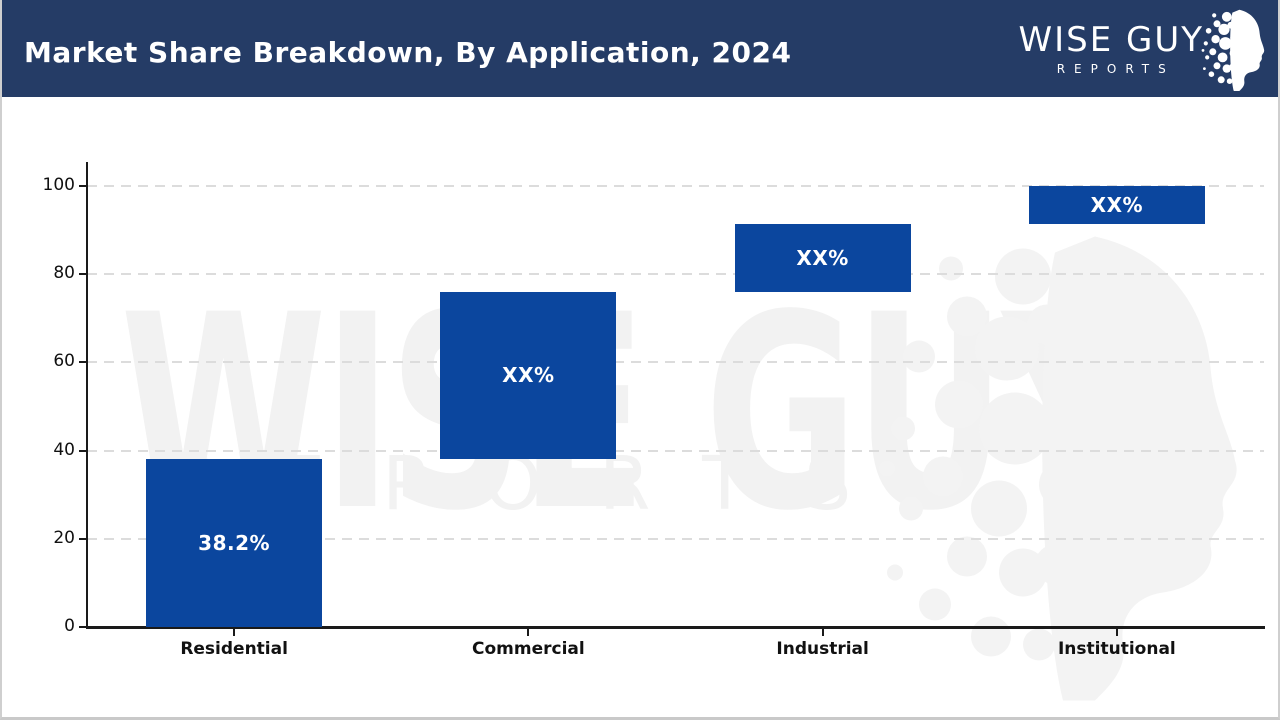 This screenshot has width=1280, height=720. I want to click on brand-name: WISE GUY, so click(1111, 39).